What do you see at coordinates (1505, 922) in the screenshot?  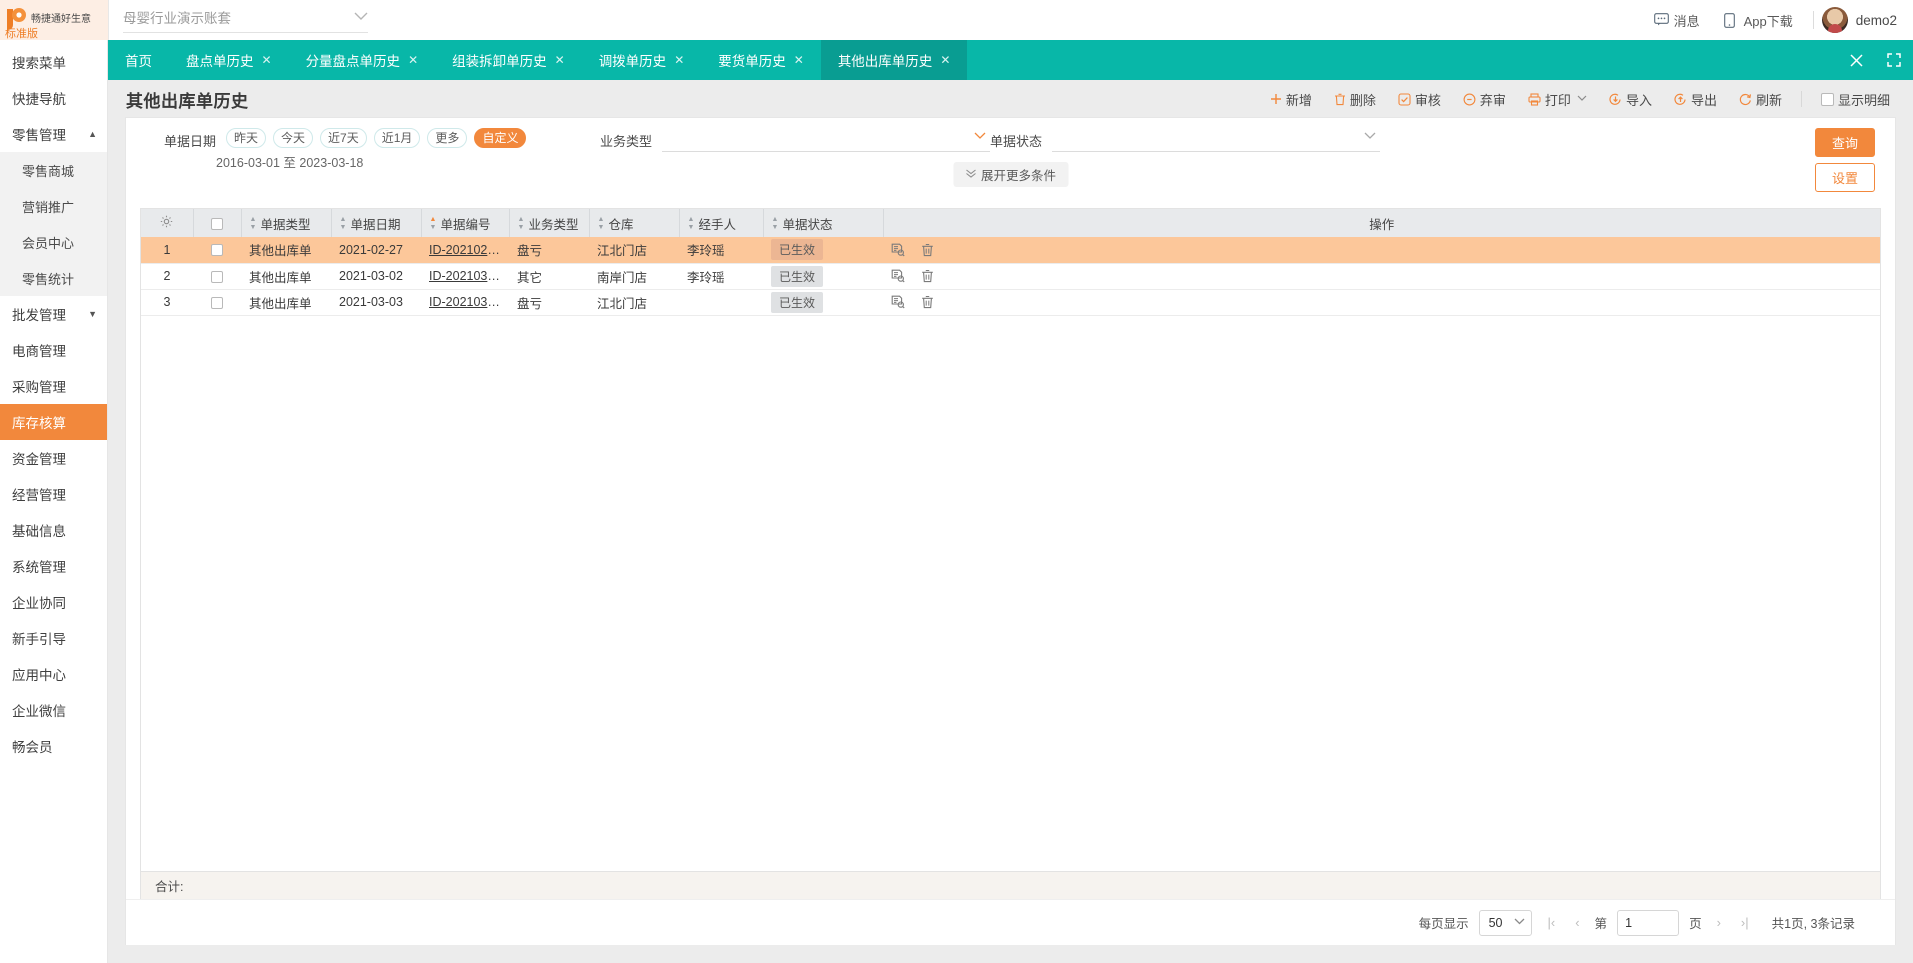 I see `per-page-select: 50` at bounding box center [1505, 922].